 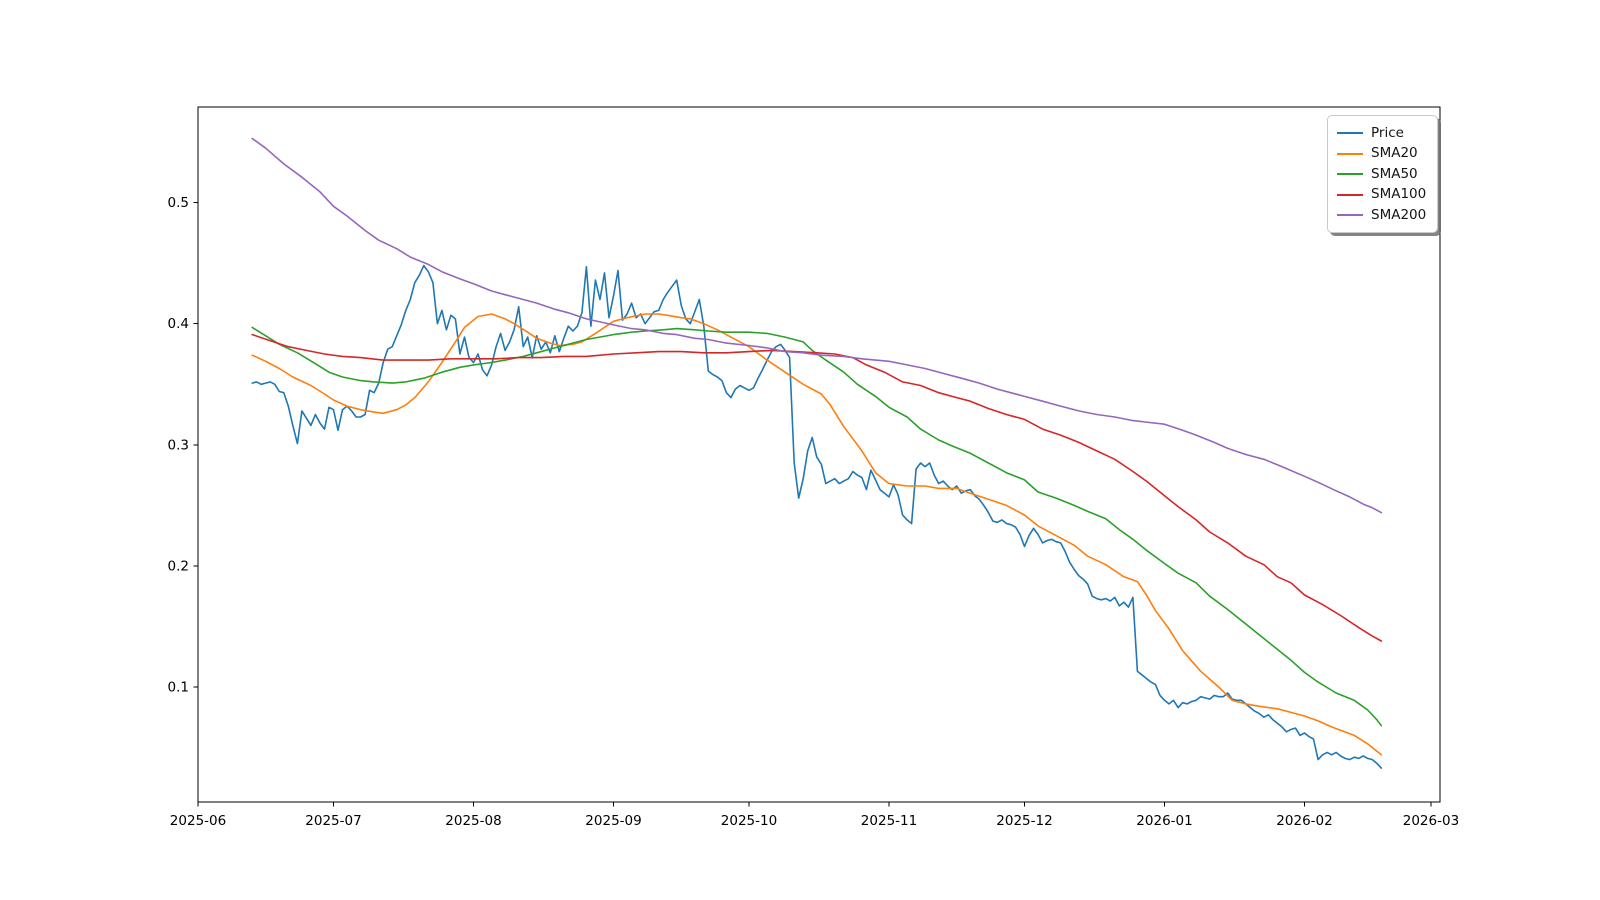 I want to click on legend-swatch-sma200, so click(x=1350, y=215).